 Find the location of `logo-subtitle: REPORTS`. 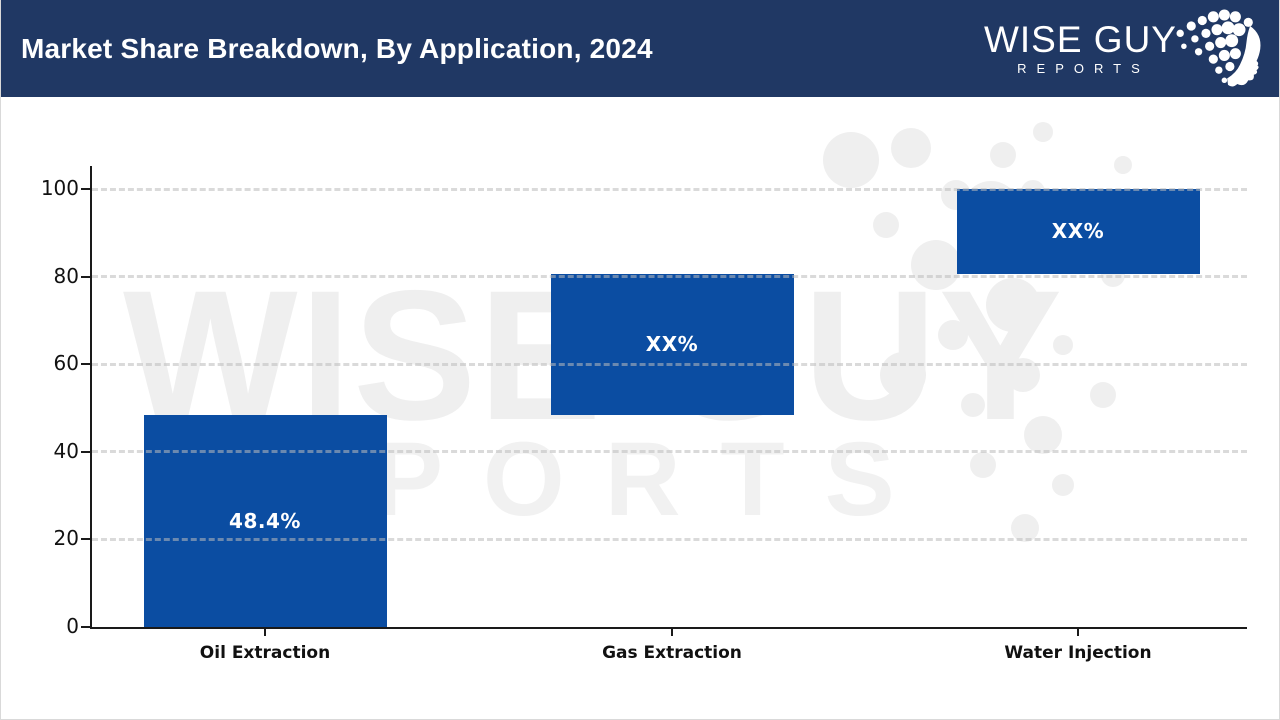

logo-subtitle: REPORTS is located at coordinates (1083, 68).